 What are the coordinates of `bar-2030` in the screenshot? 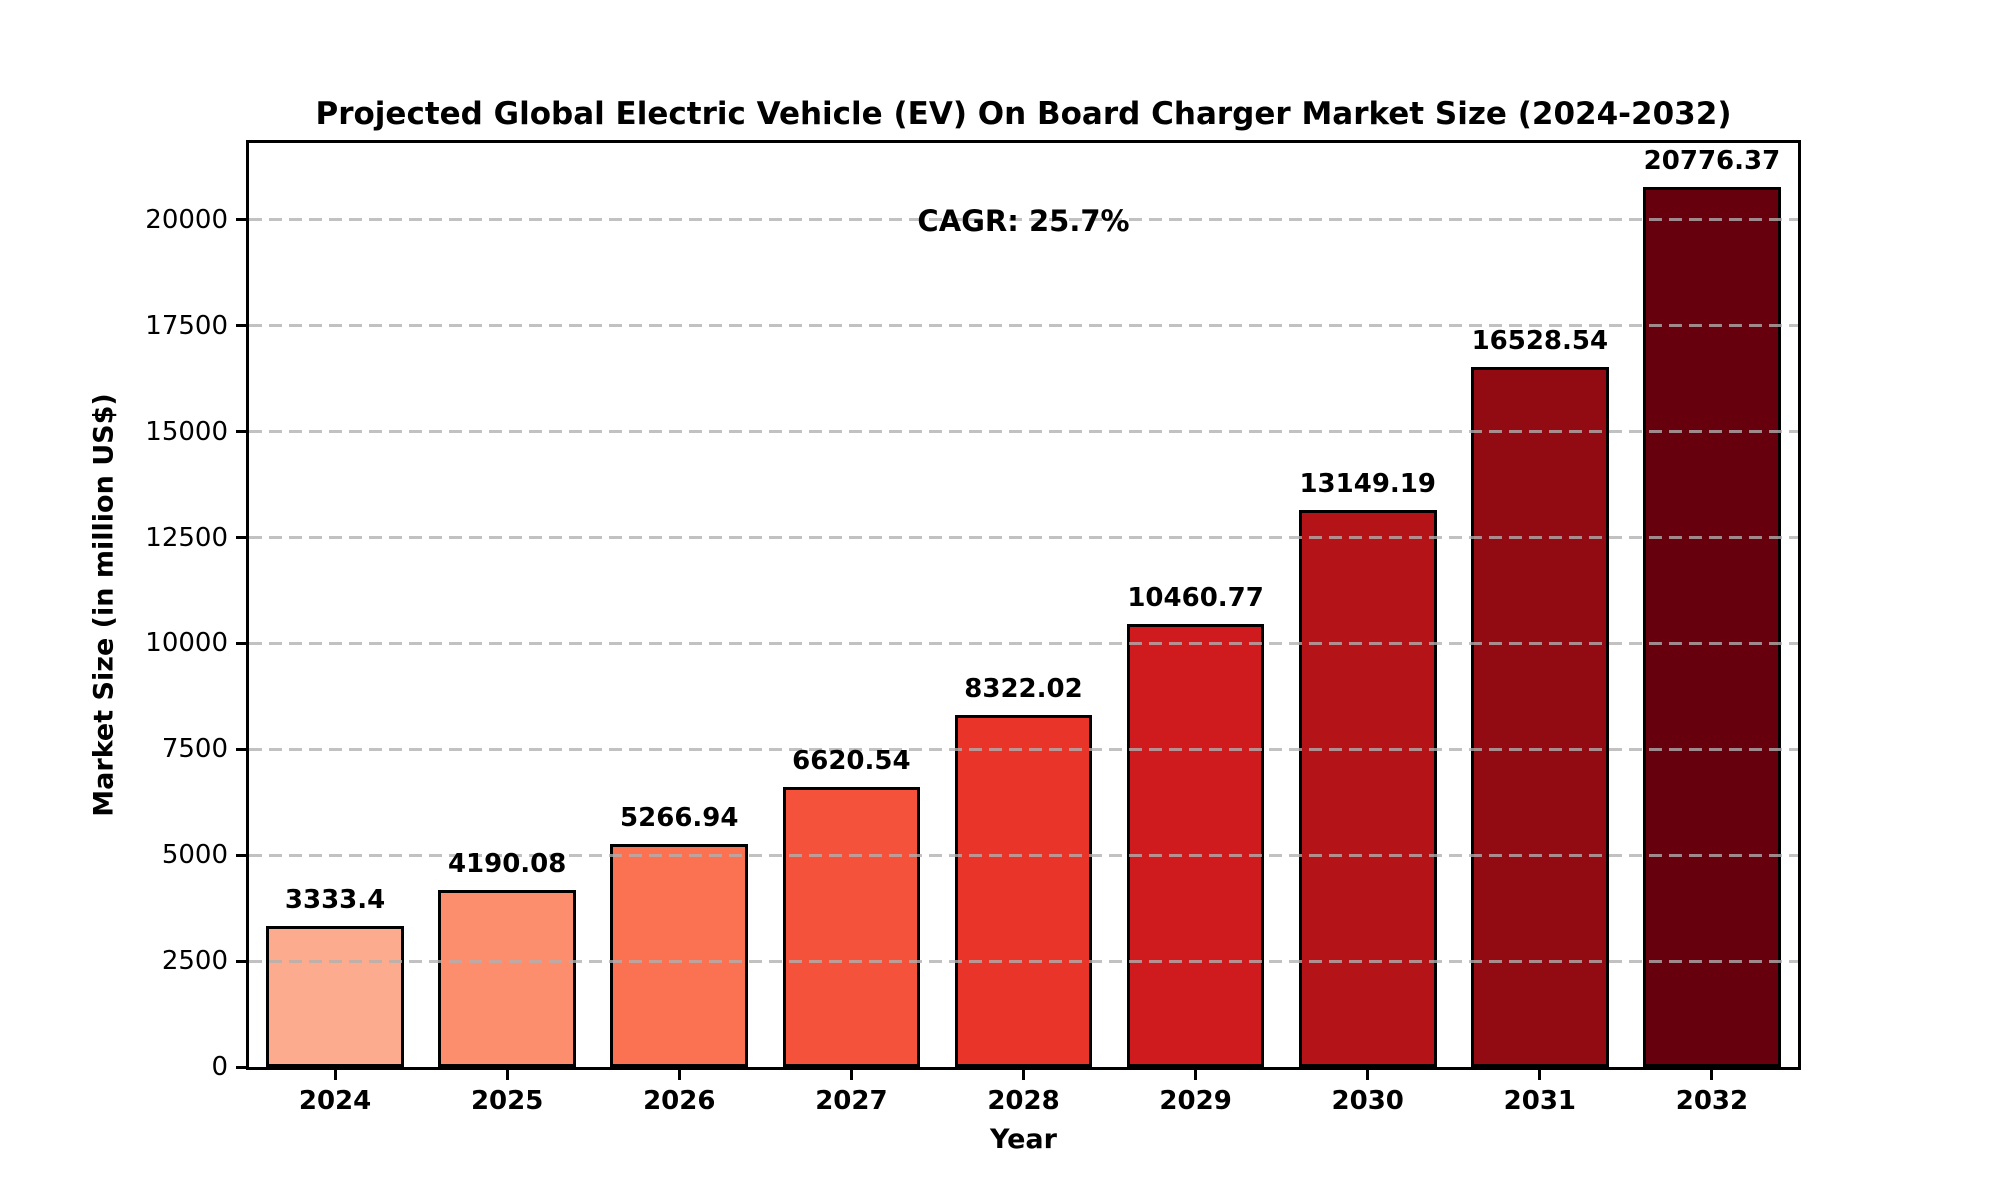 It's located at (1367, 788).